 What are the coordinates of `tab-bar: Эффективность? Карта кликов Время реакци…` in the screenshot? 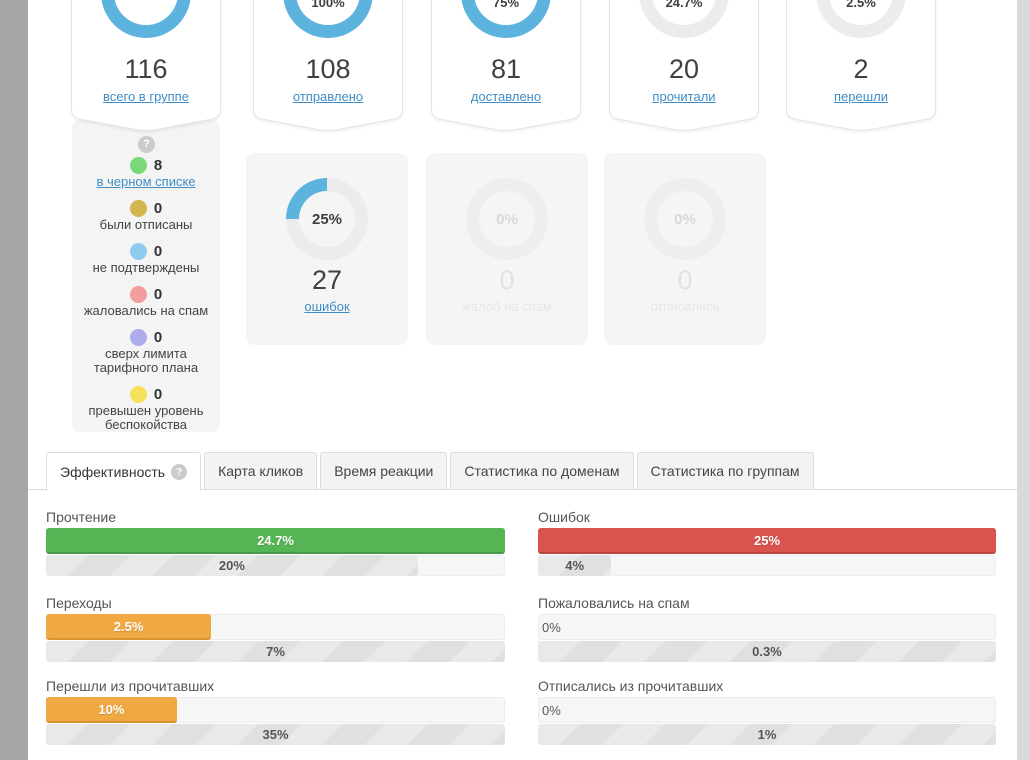 It's located at (430, 471).